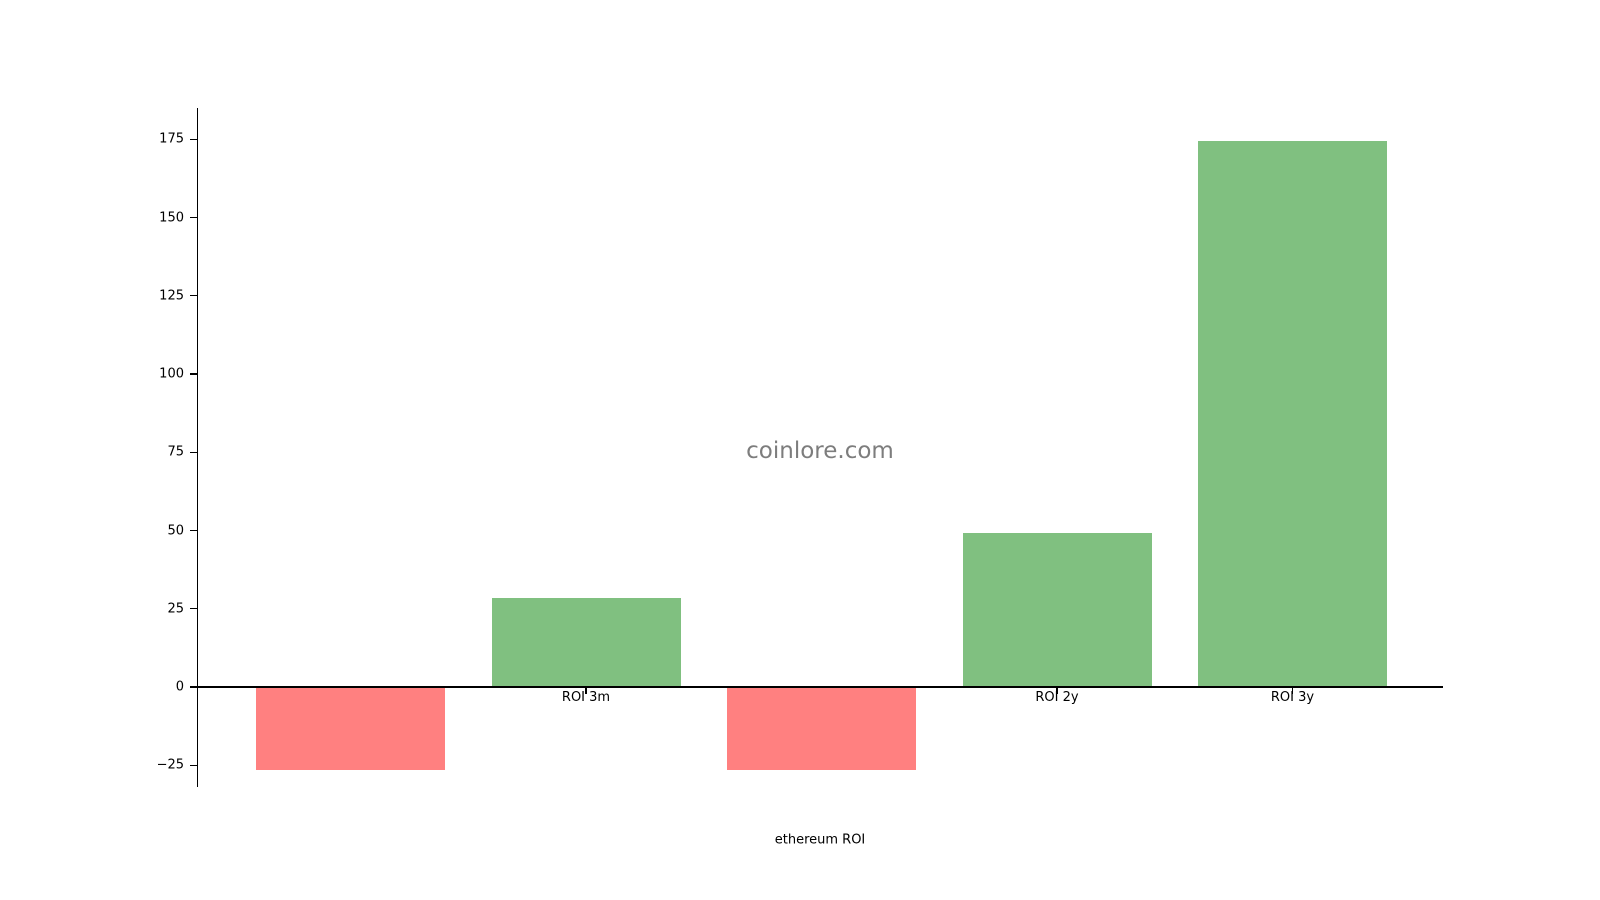 The width and height of the screenshot is (1600, 900). I want to click on y-axis-tick-label: 25, so click(175, 609).